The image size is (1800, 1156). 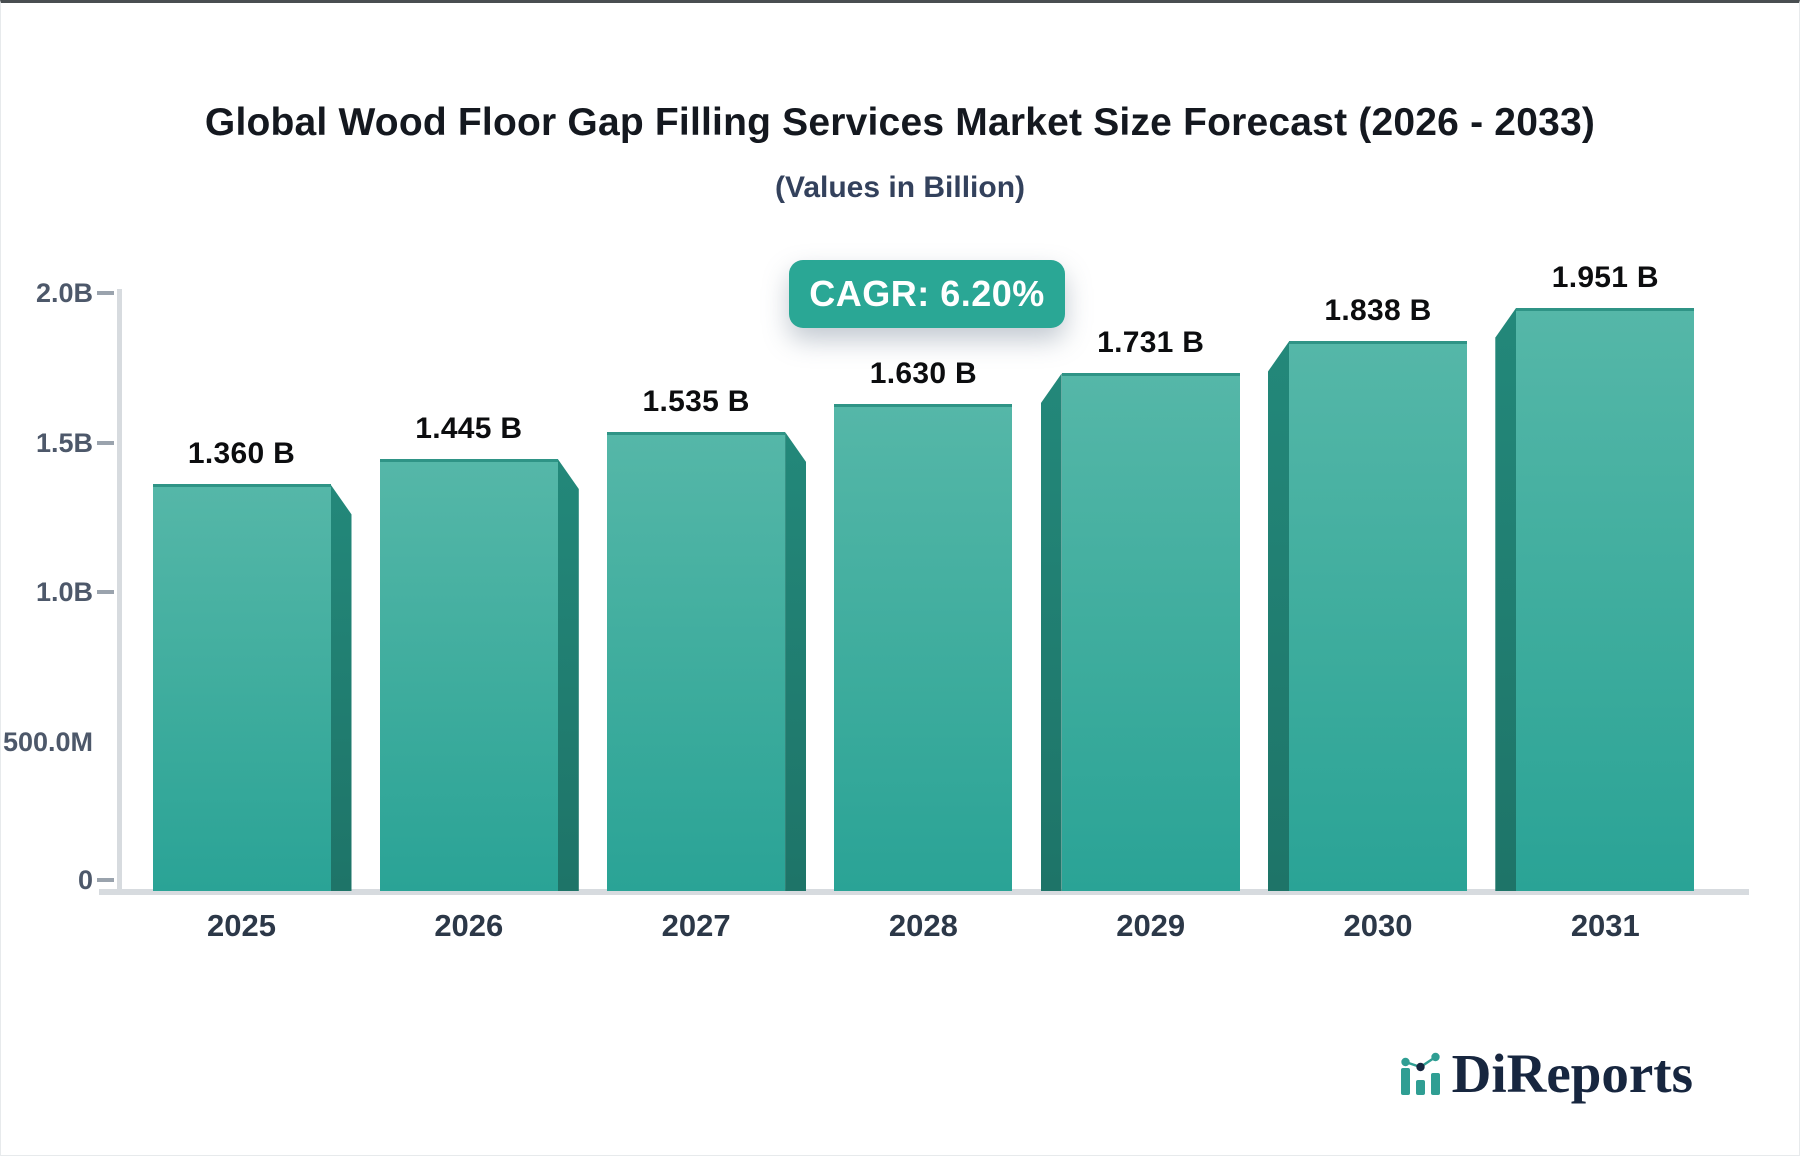 I want to click on bar-2026, so click(x=468, y=674).